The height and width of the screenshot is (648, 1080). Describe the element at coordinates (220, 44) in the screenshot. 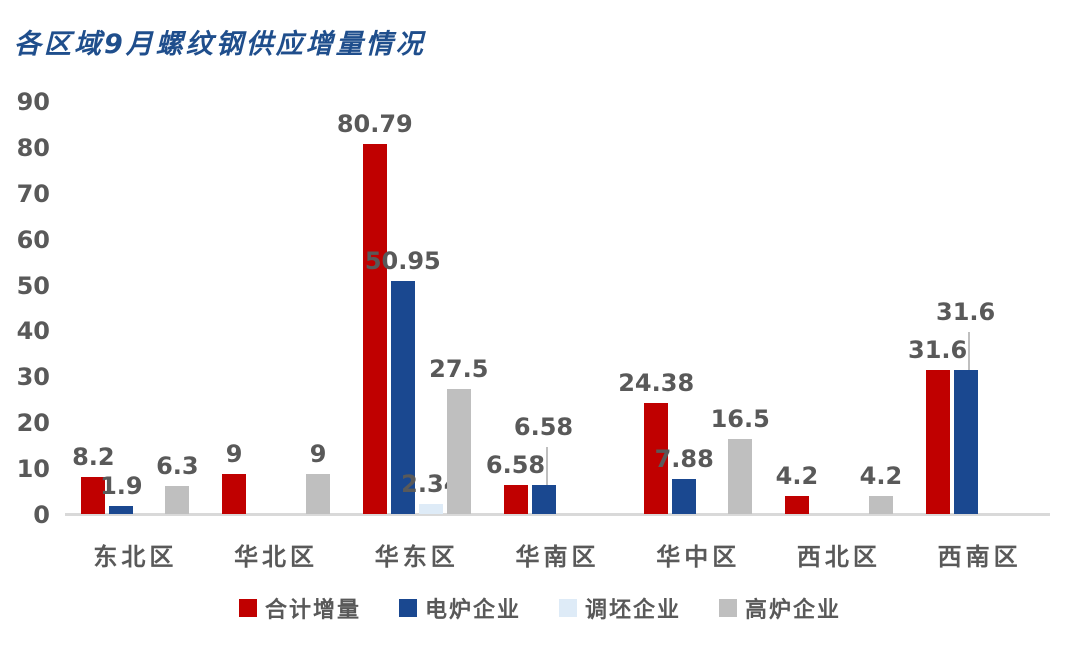

I see `chart-title: 各区域9月螺纹钢供应增量情况` at that location.